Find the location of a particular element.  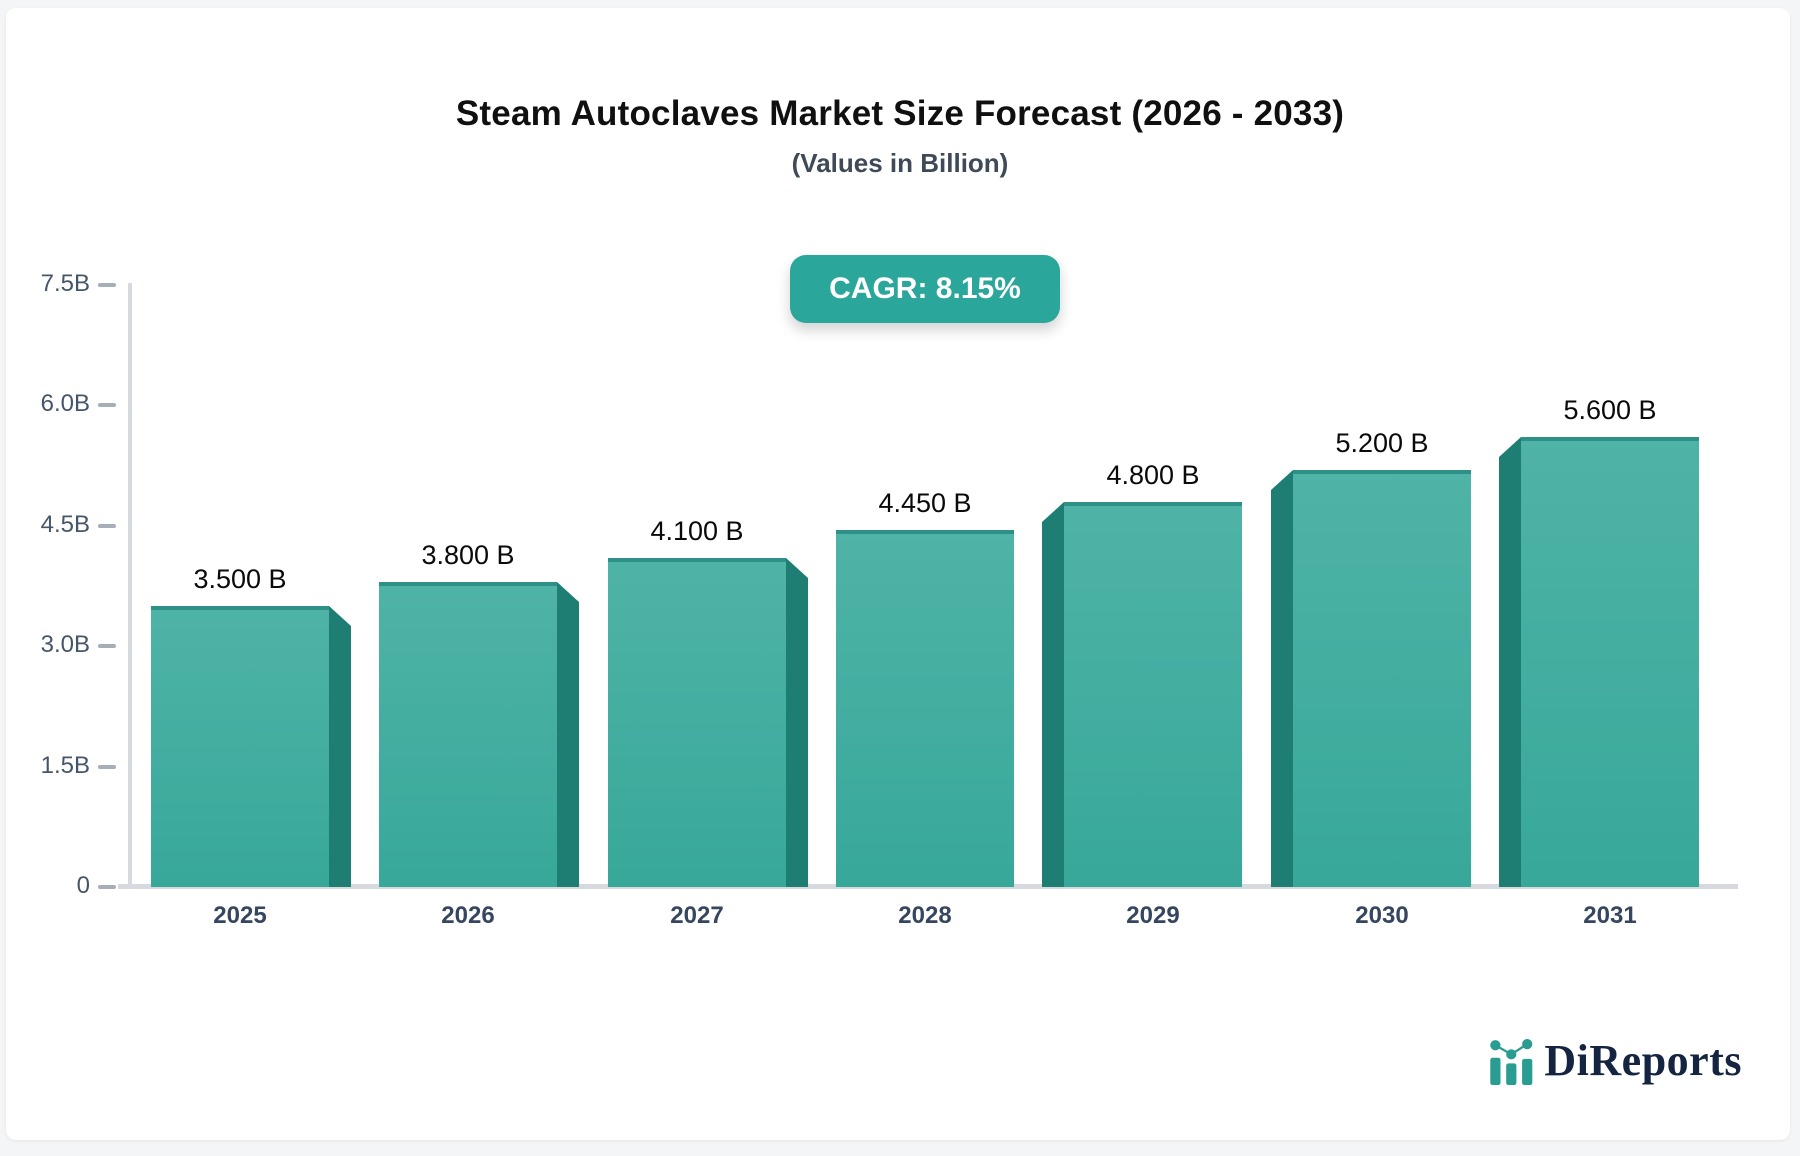

bar-value-label: 4.800 B is located at coordinates (1153, 475).